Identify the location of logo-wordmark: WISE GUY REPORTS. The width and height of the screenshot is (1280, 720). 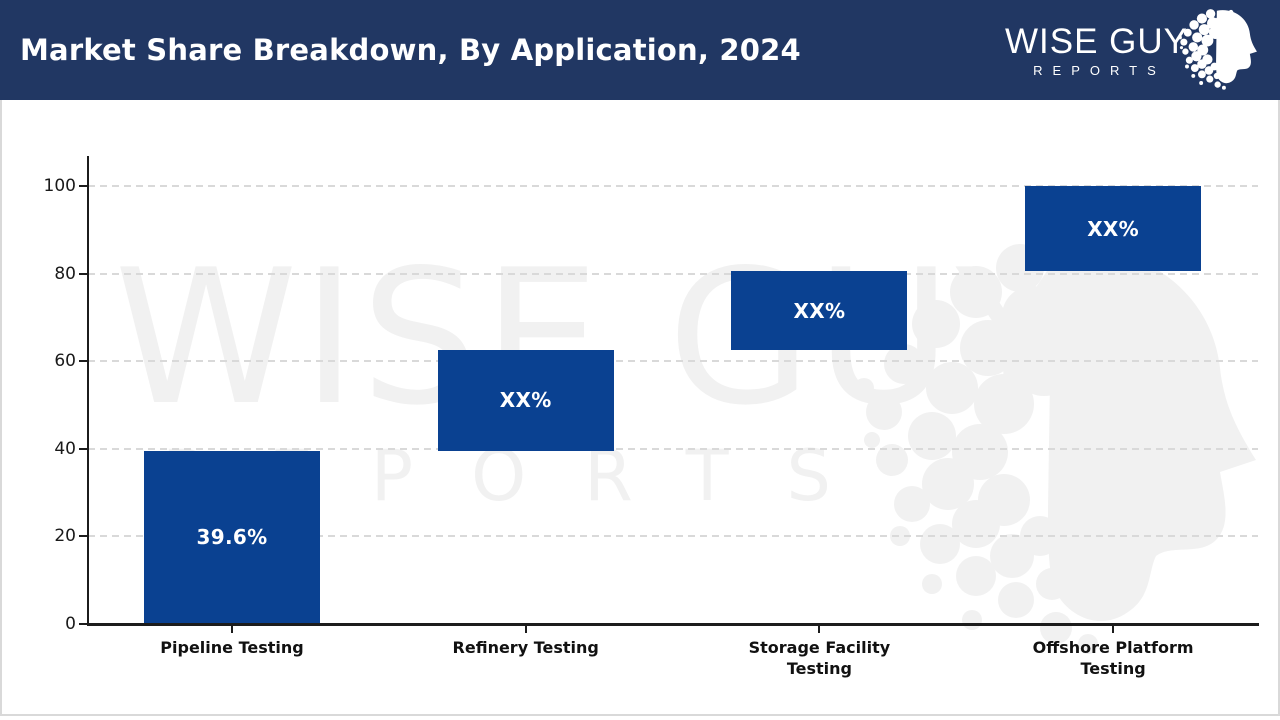
(1096, 50).